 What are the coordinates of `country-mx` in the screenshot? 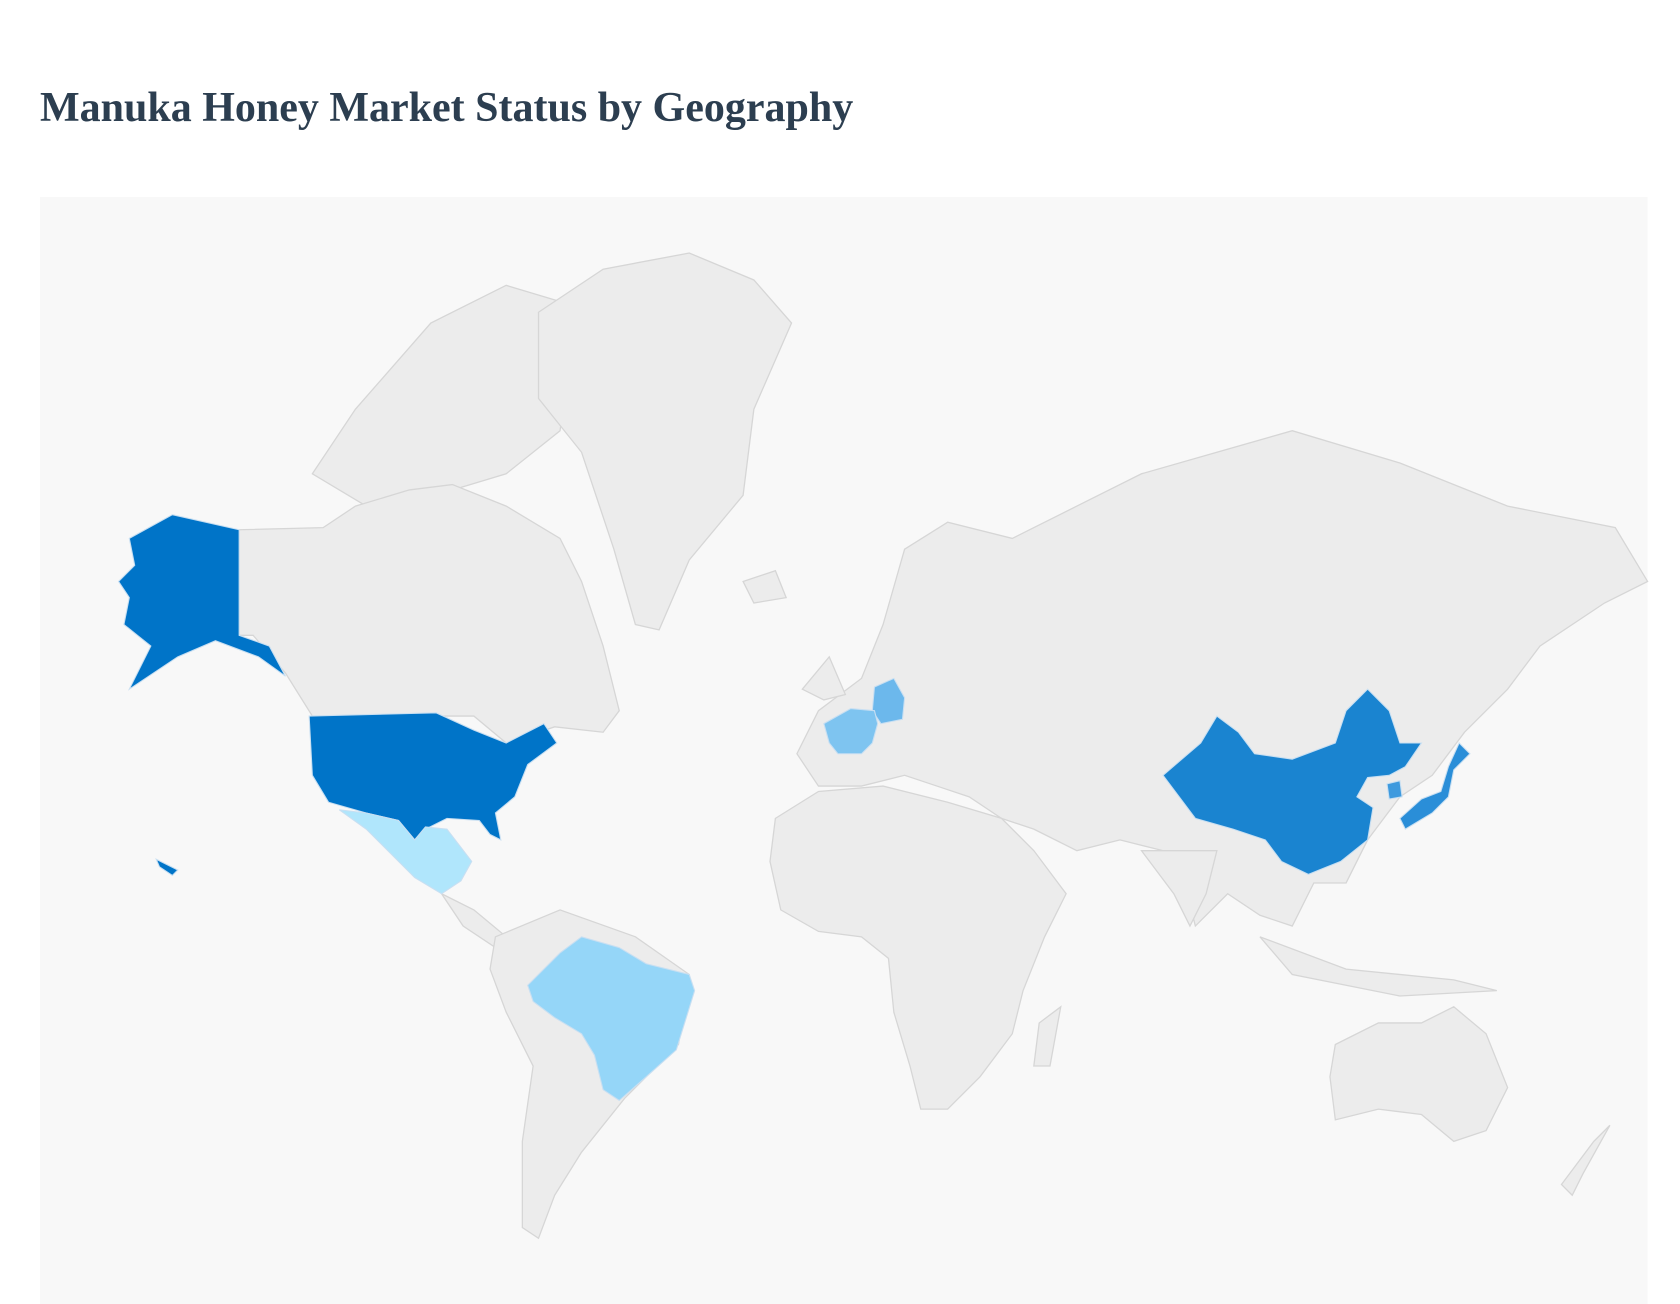 It's located at (405, 852).